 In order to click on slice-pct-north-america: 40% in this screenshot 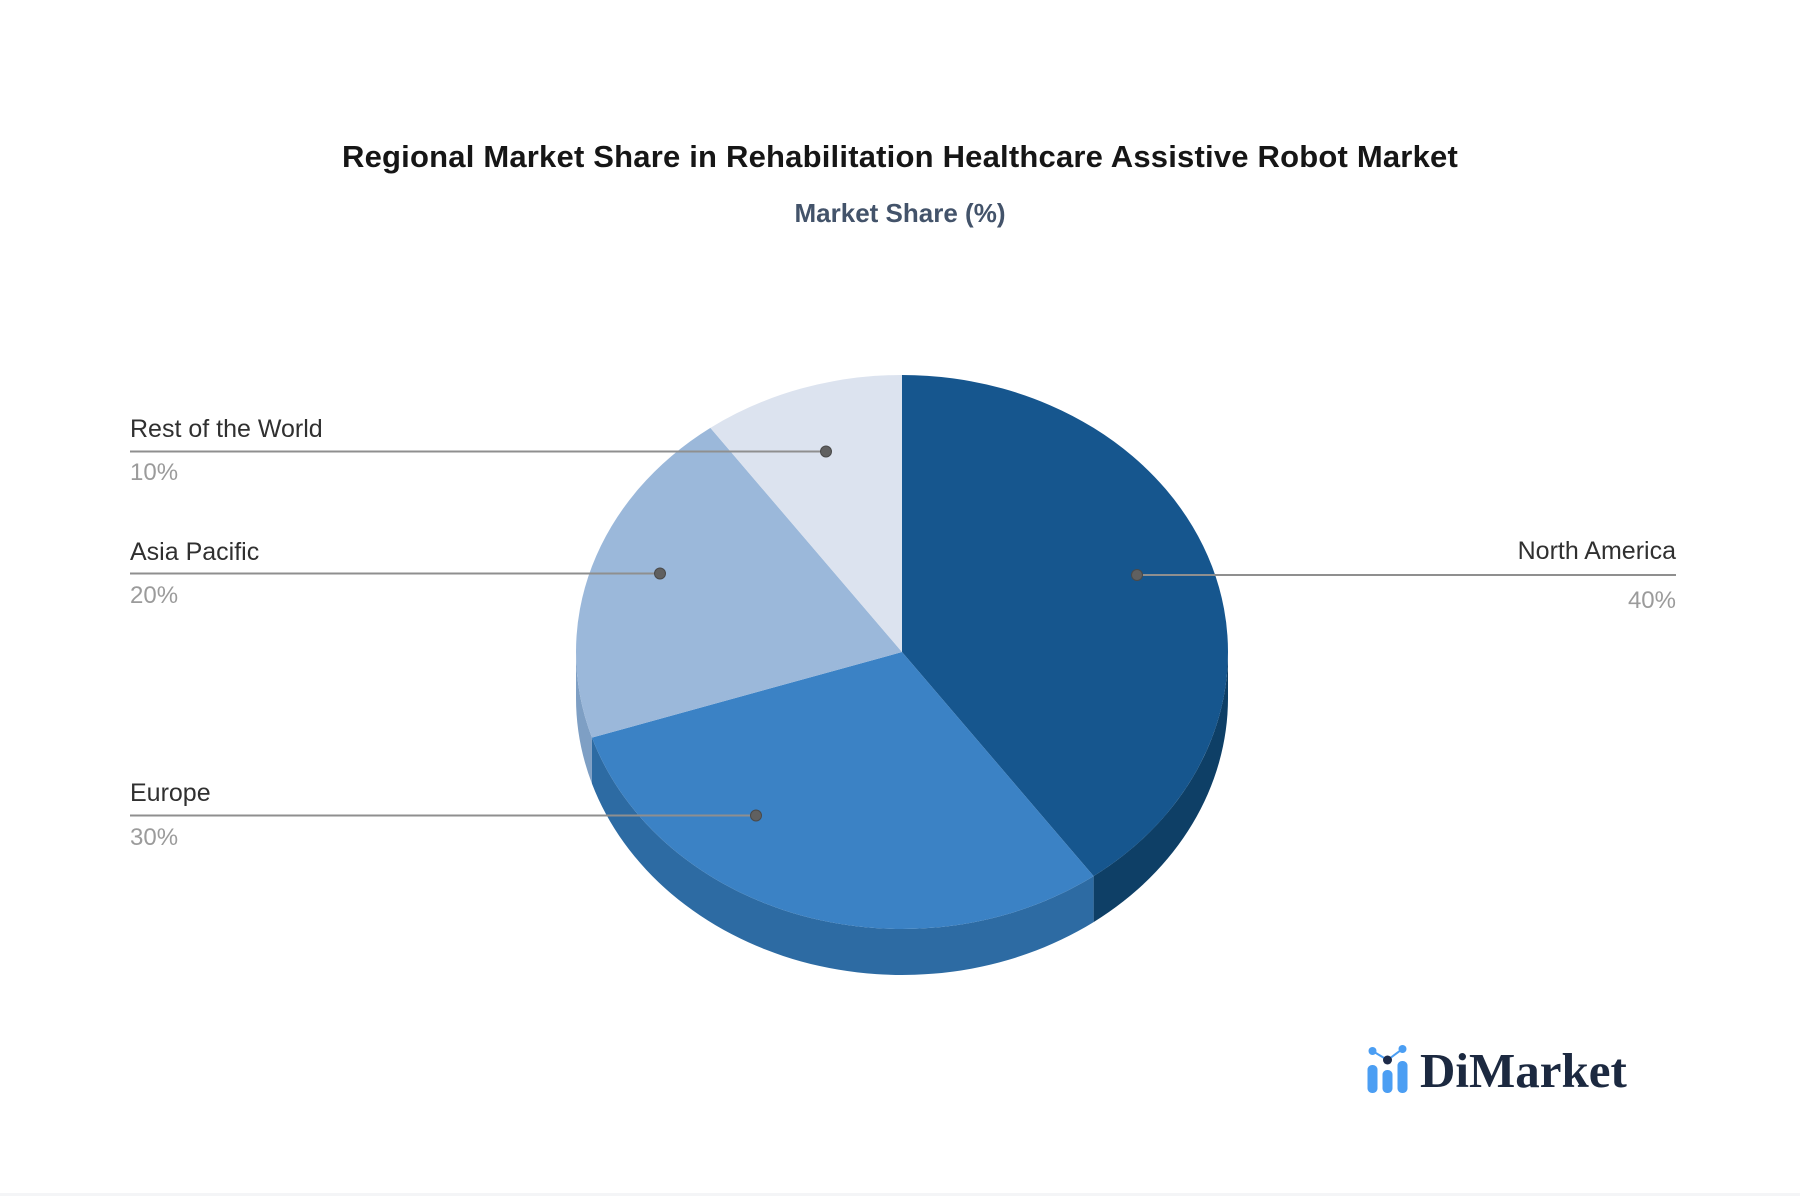, I will do `click(1651, 600)`.